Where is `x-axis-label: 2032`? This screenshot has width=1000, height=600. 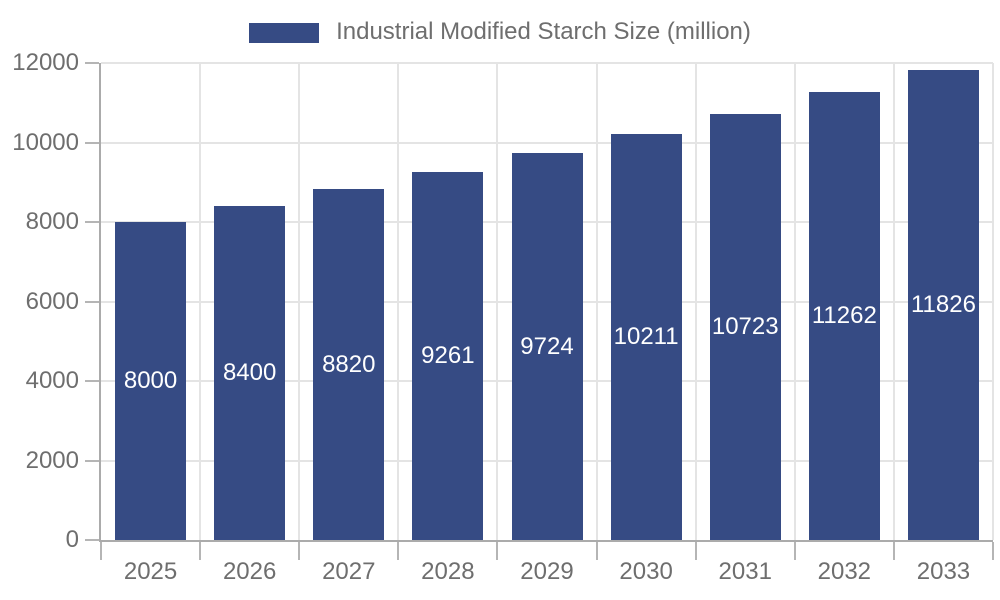
x-axis-label: 2032 is located at coordinates (844, 571).